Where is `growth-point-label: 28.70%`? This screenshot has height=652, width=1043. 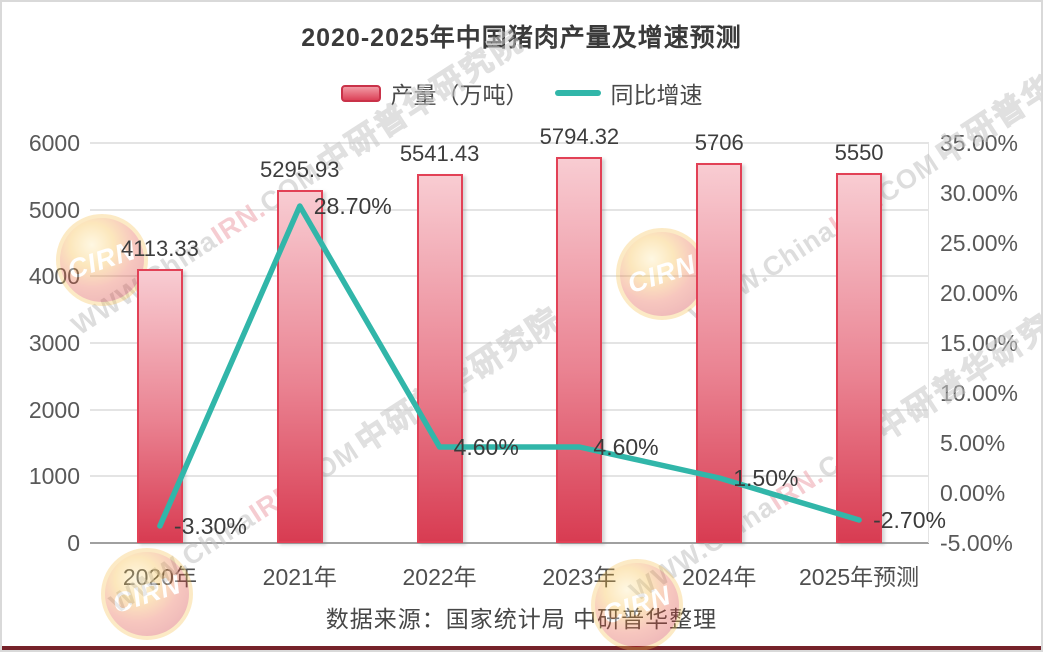 growth-point-label: 28.70% is located at coordinates (352, 206).